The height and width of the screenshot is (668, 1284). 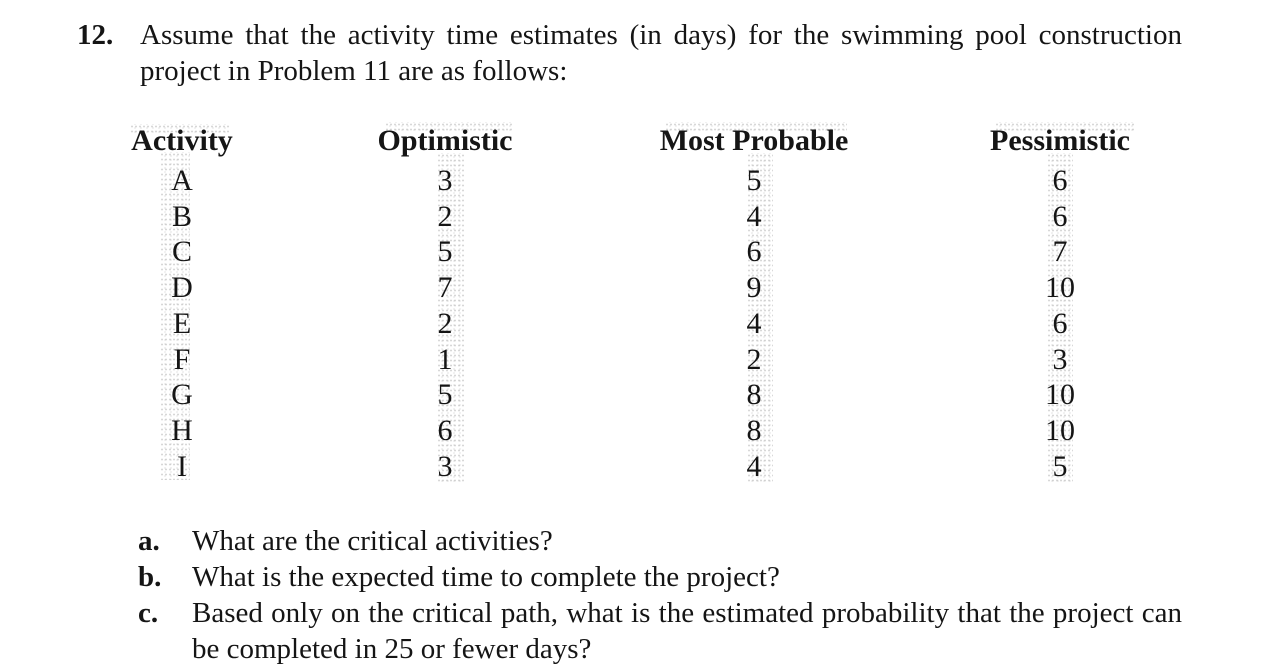 I want to click on pessimistic-cell: 5, so click(x=1060, y=466).